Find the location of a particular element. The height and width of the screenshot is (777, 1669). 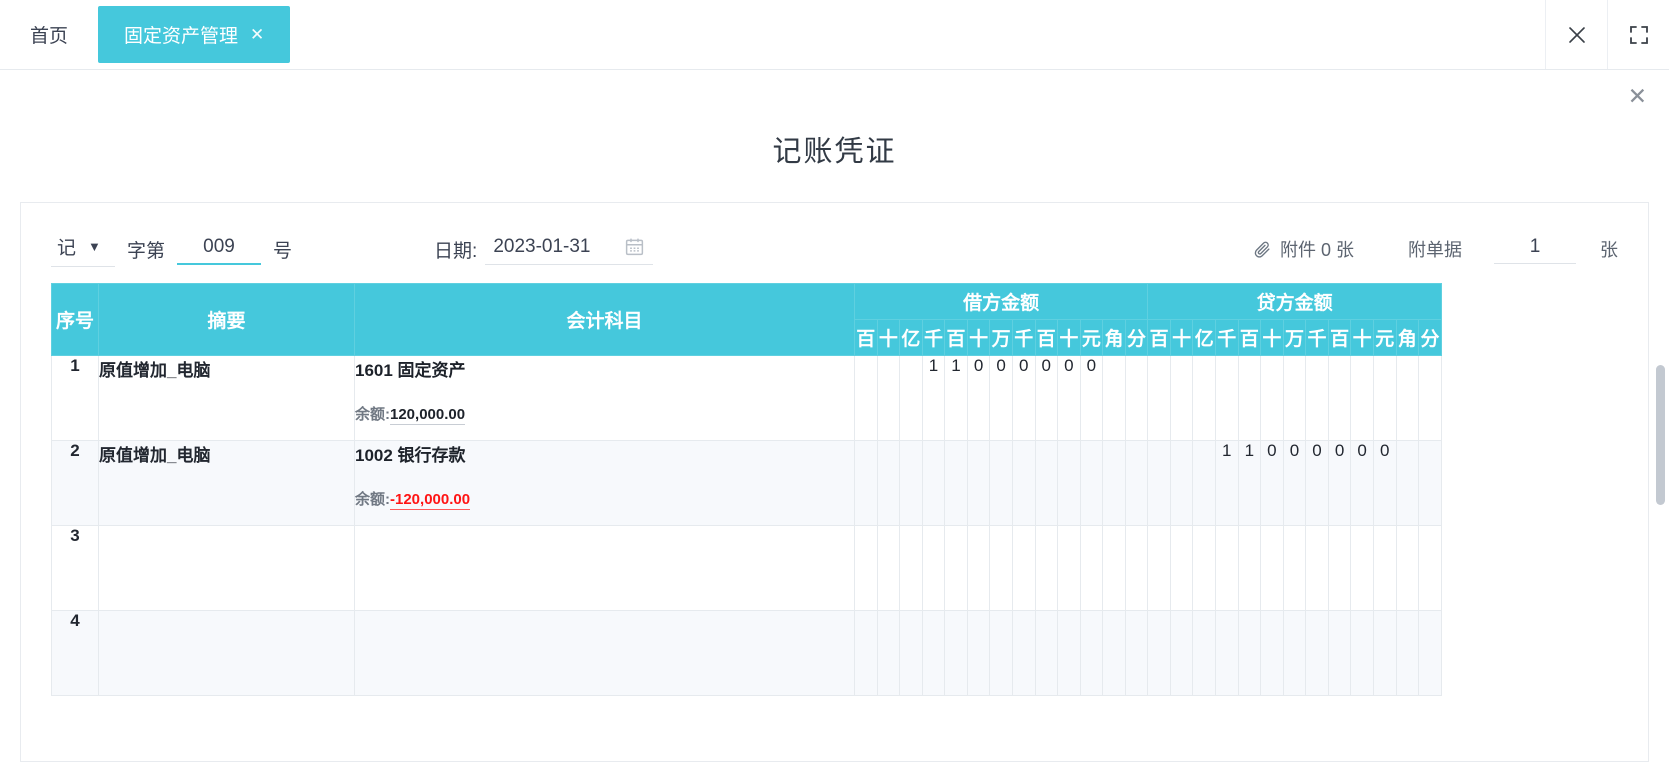

date-picker: 2023-01-31 is located at coordinates (569, 249).